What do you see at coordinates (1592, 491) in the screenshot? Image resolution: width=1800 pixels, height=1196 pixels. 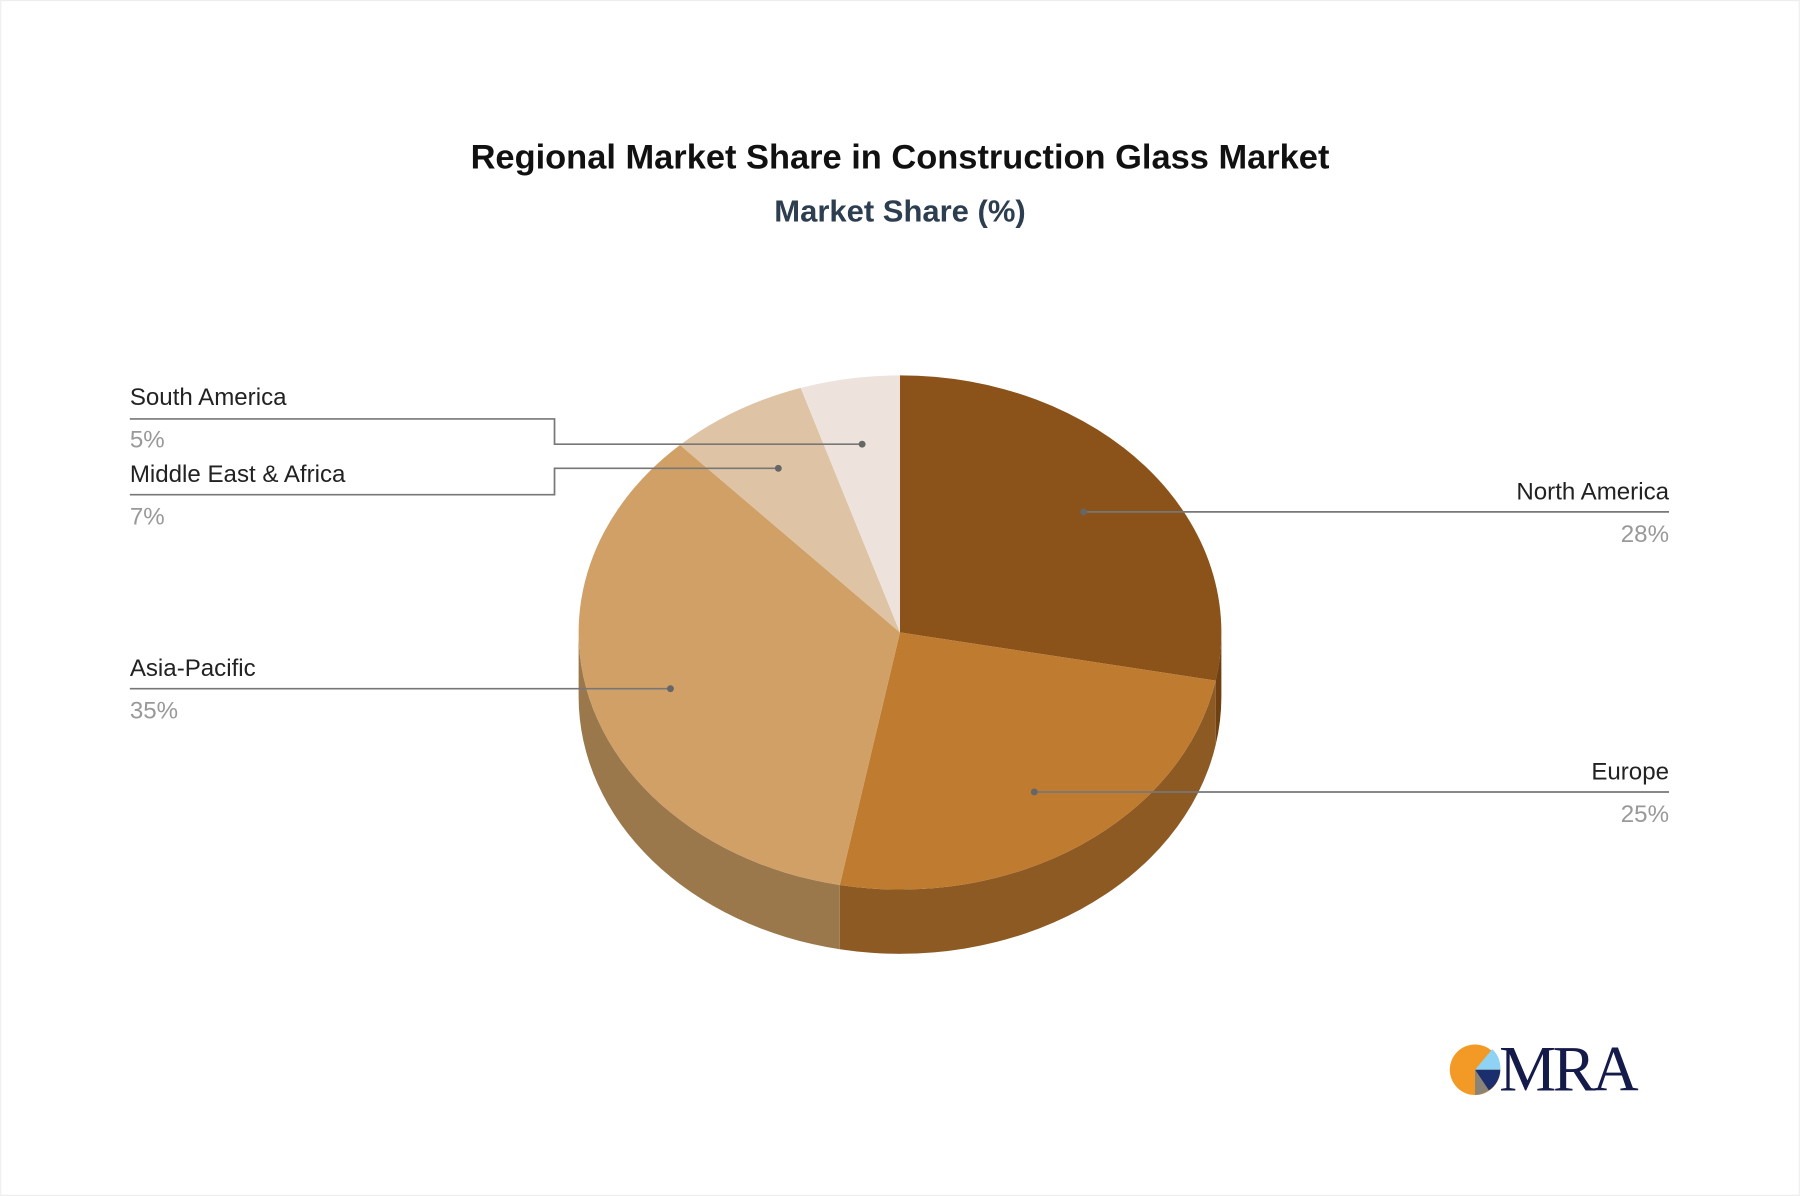 I see `slice-label: North America` at bounding box center [1592, 491].